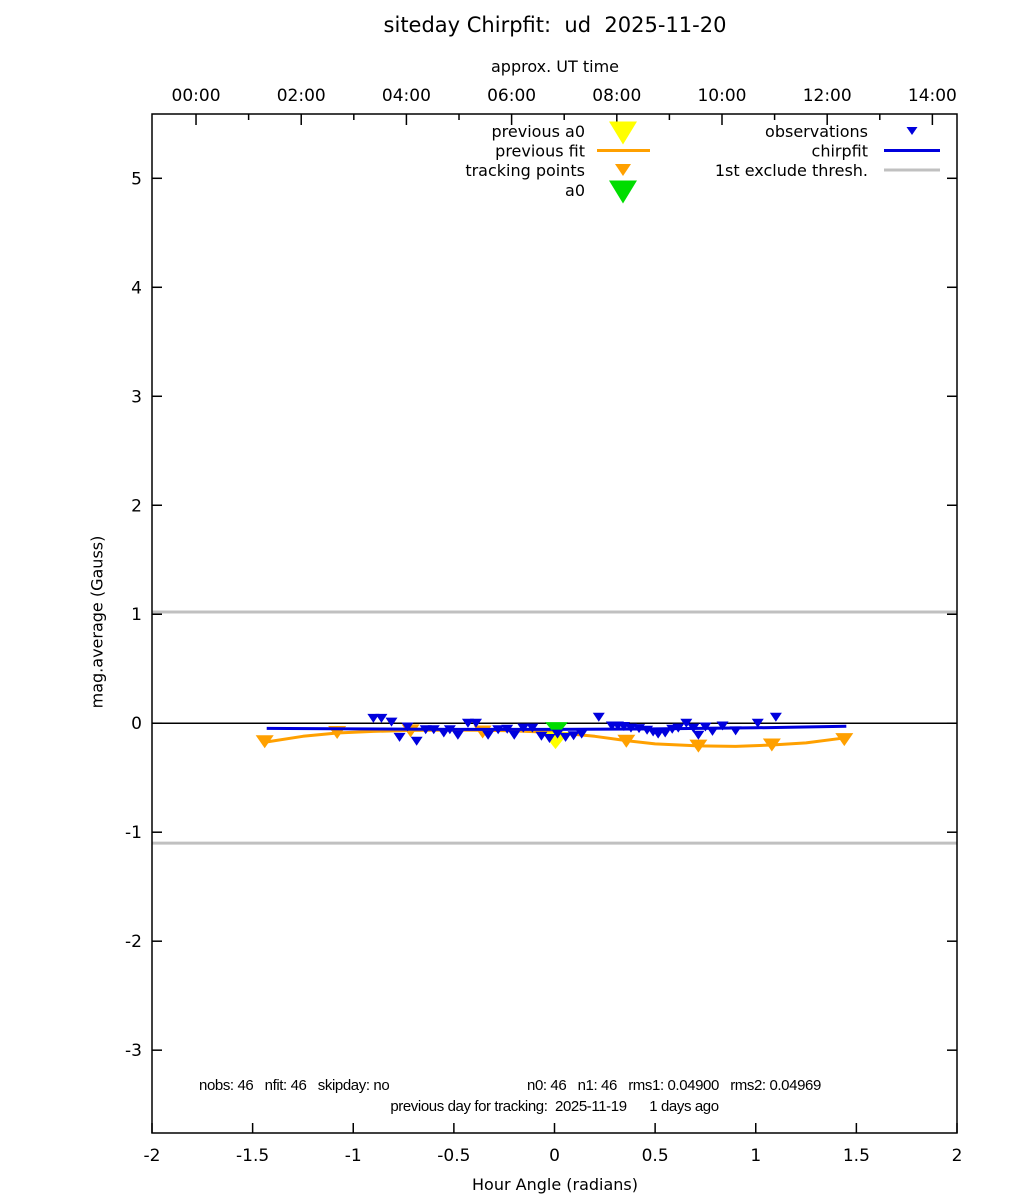 The height and width of the screenshot is (1200, 1024). I want to click on x-tick-label: -0.5, so click(453, 1156).